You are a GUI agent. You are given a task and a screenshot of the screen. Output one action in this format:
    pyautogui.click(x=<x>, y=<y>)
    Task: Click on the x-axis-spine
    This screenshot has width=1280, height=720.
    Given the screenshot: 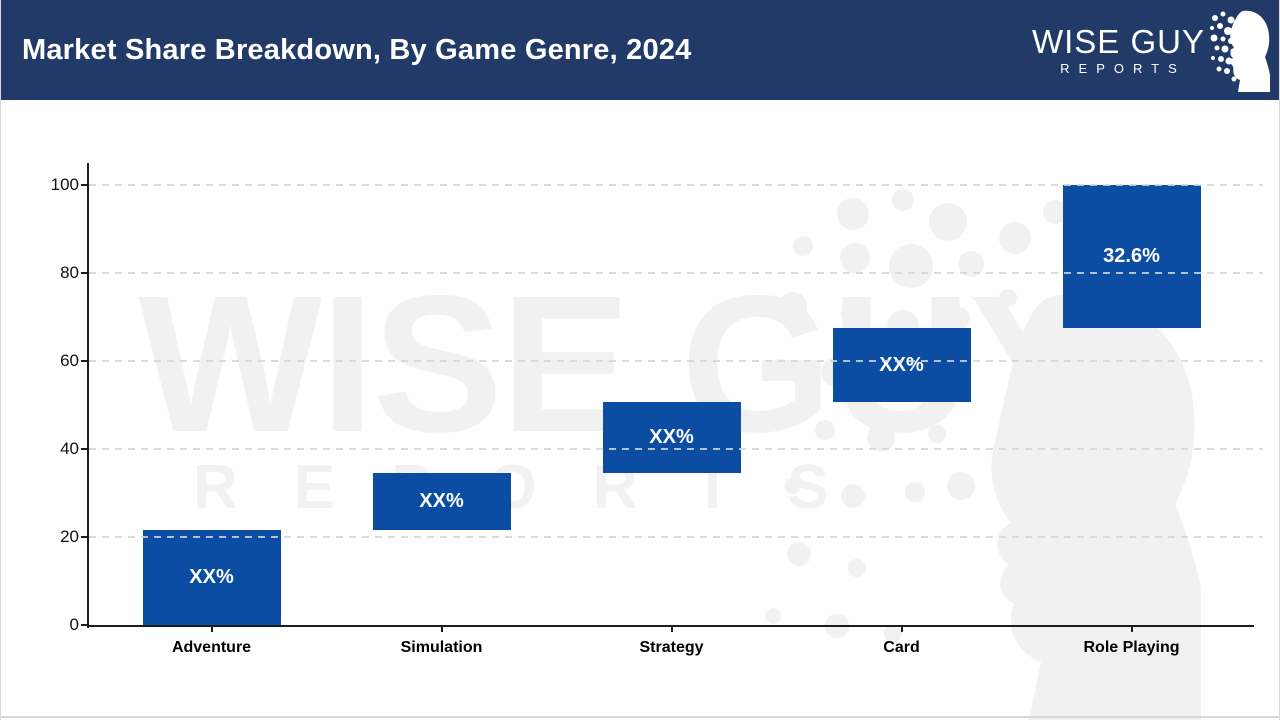 What is the action you would take?
    pyautogui.click(x=670, y=625)
    